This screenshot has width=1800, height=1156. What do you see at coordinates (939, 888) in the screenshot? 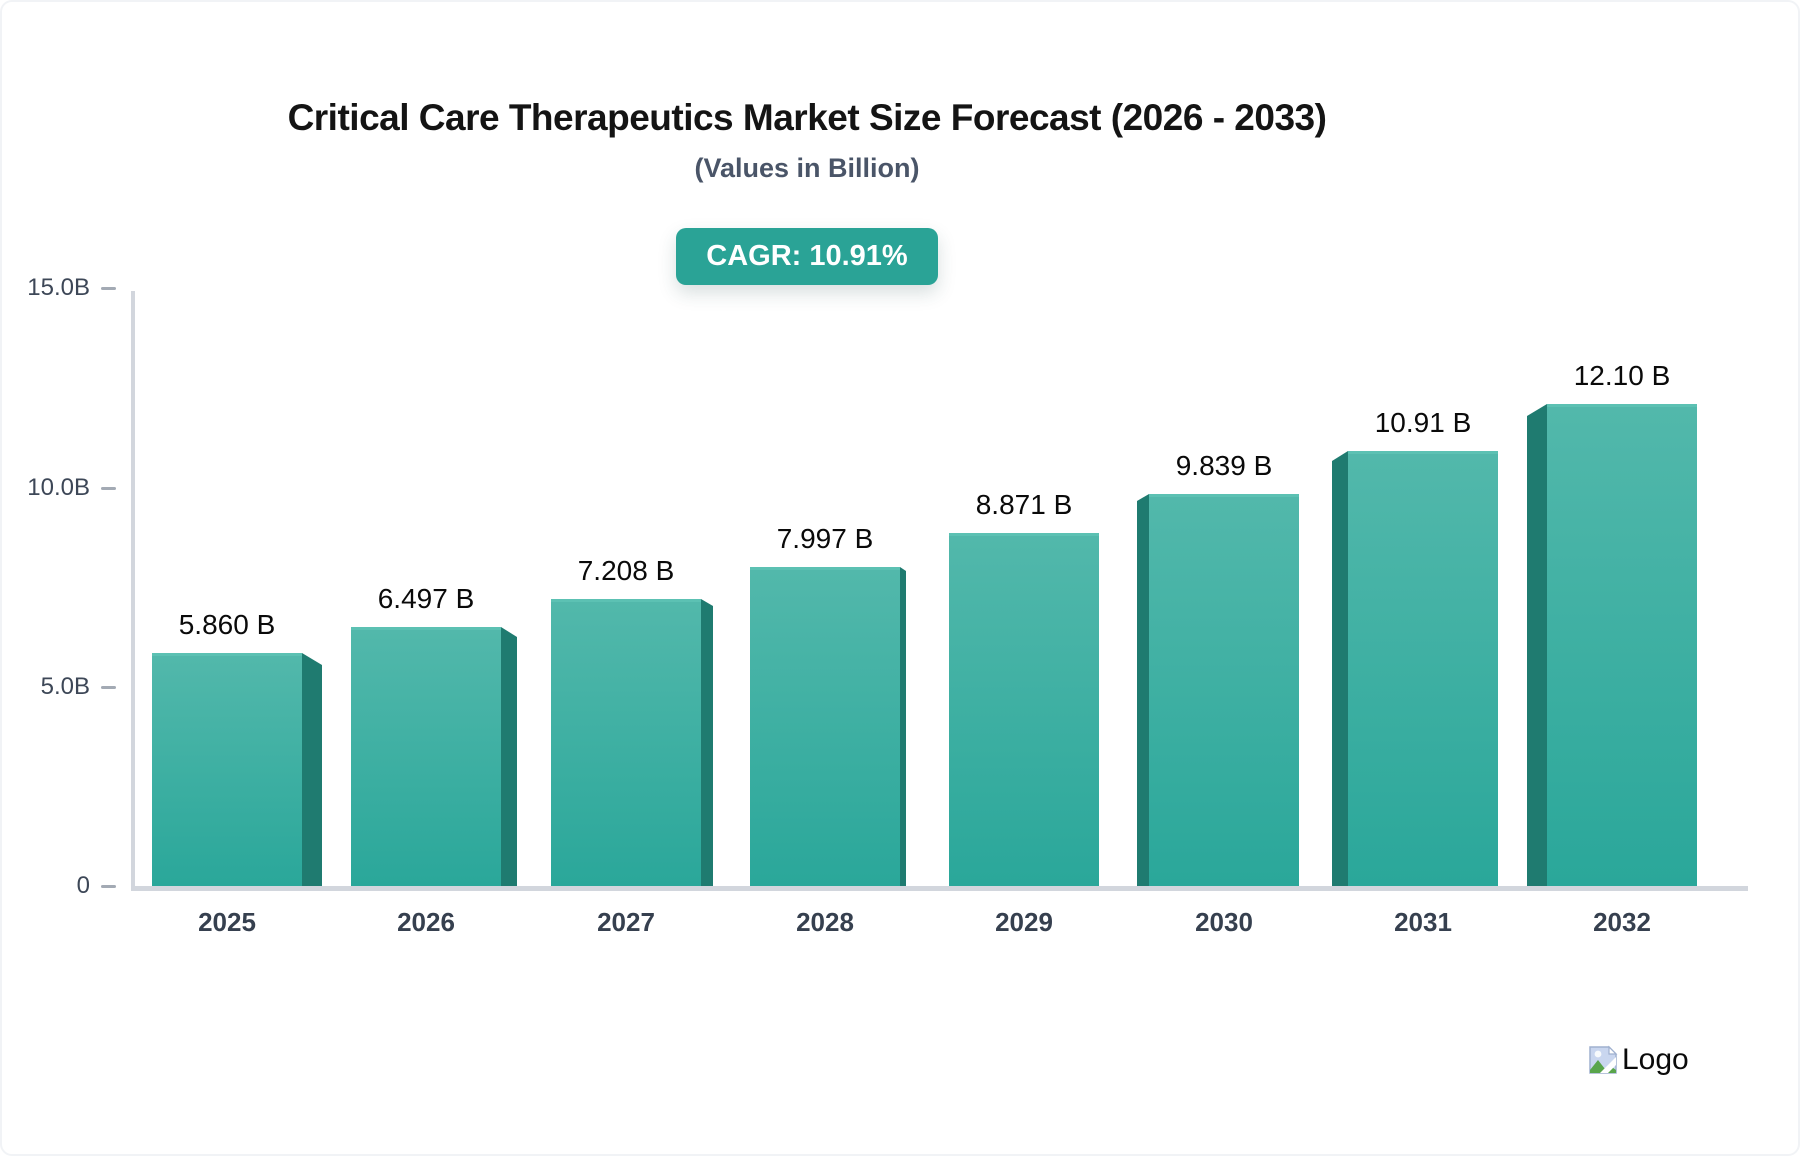
I see `x-axis-line` at bounding box center [939, 888].